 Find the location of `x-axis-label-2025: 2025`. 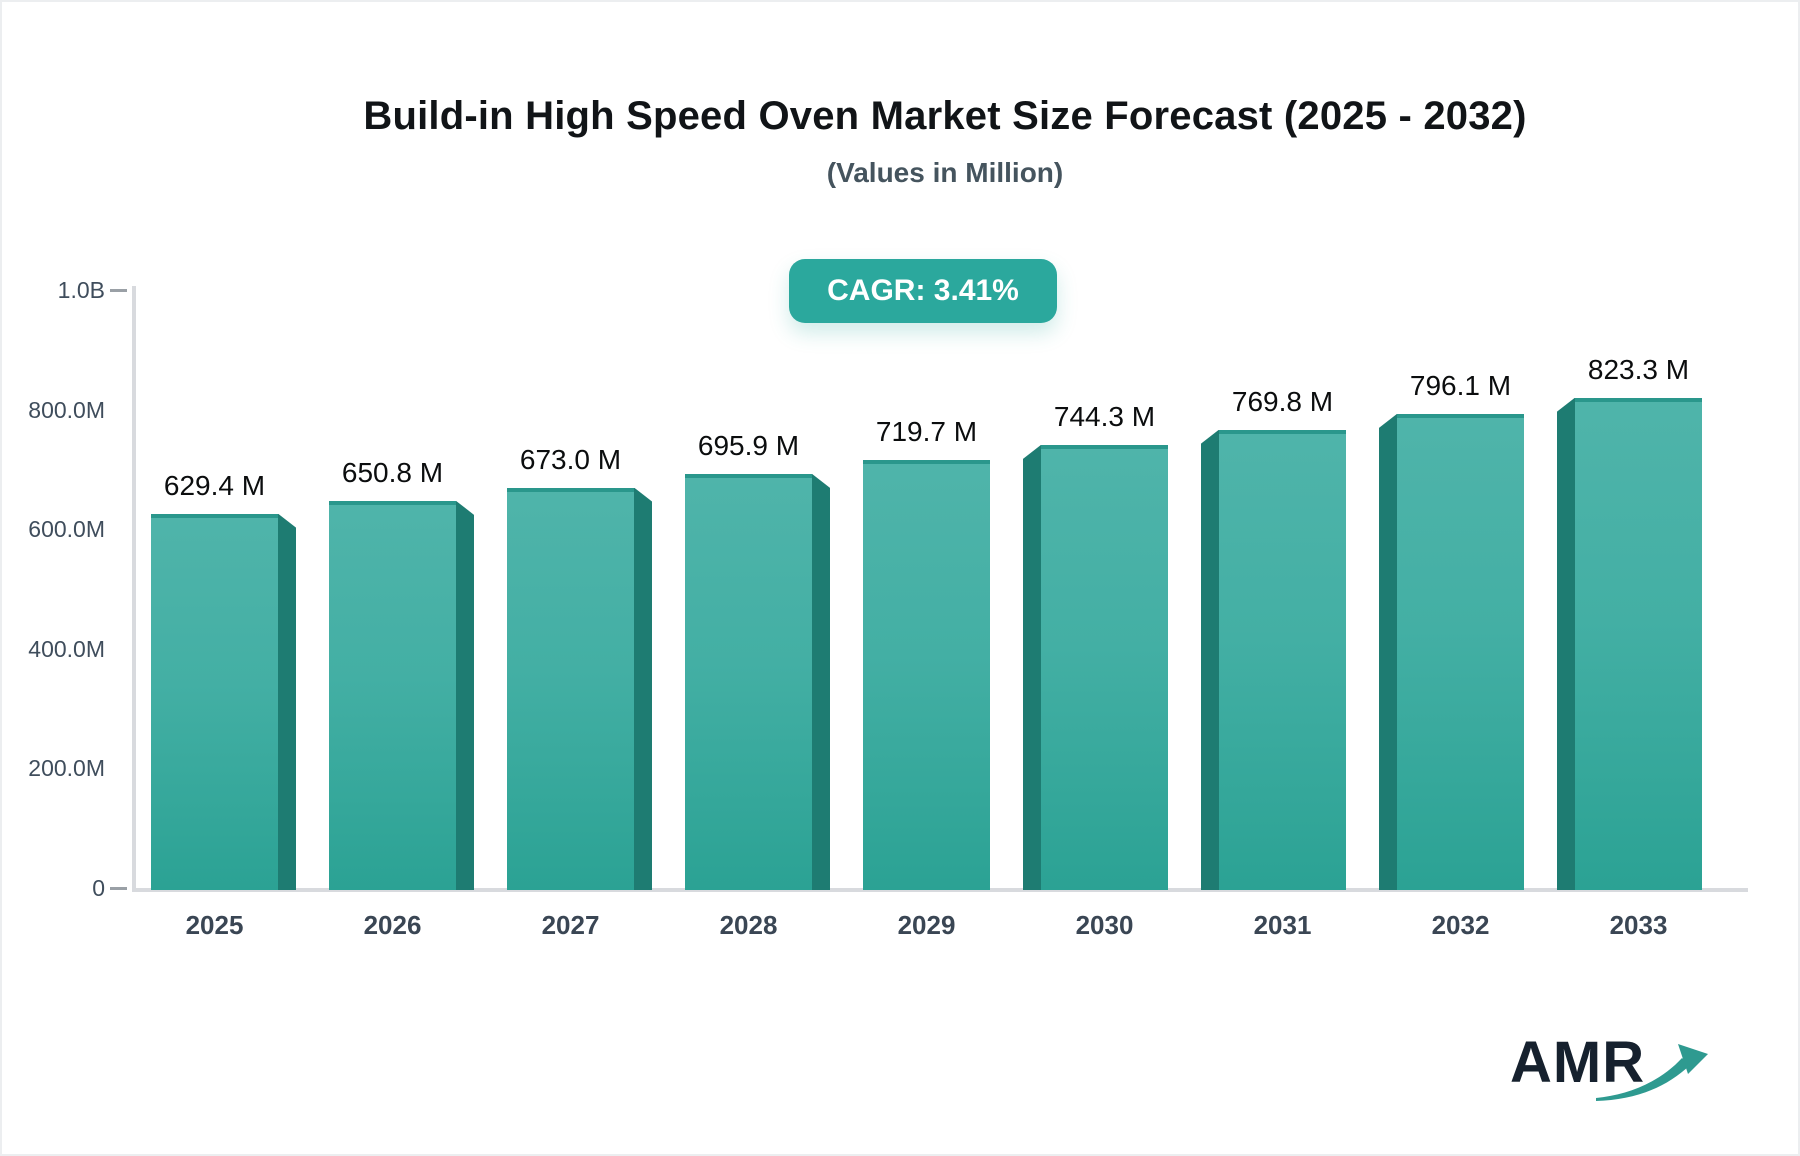

x-axis-label-2025: 2025 is located at coordinates (214, 925).